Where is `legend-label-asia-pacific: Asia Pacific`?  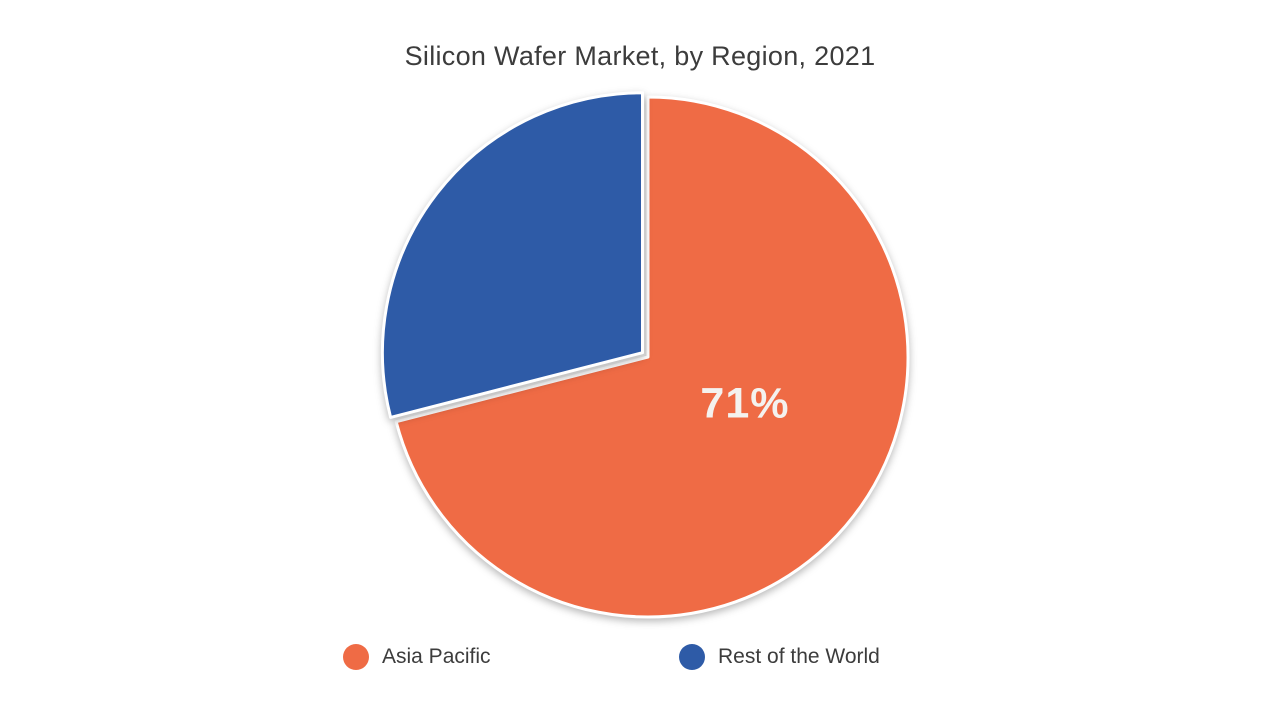 legend-label-asia-pacific: Asia Pacific is located at coordinates (436, 656).